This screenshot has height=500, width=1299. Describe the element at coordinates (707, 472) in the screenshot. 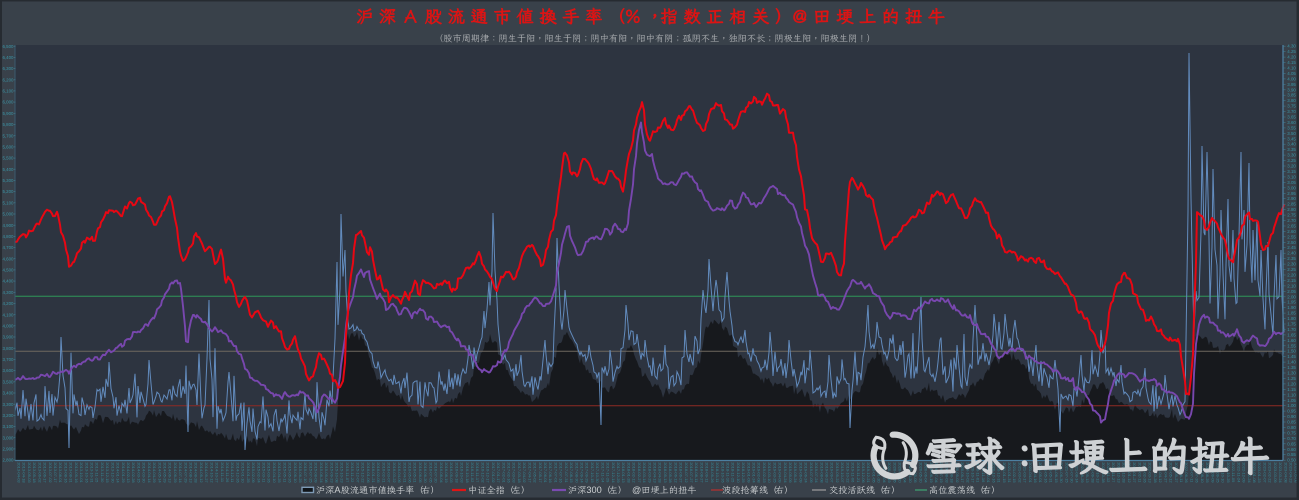

I see `svg-text: 2018-09-11` at that location.